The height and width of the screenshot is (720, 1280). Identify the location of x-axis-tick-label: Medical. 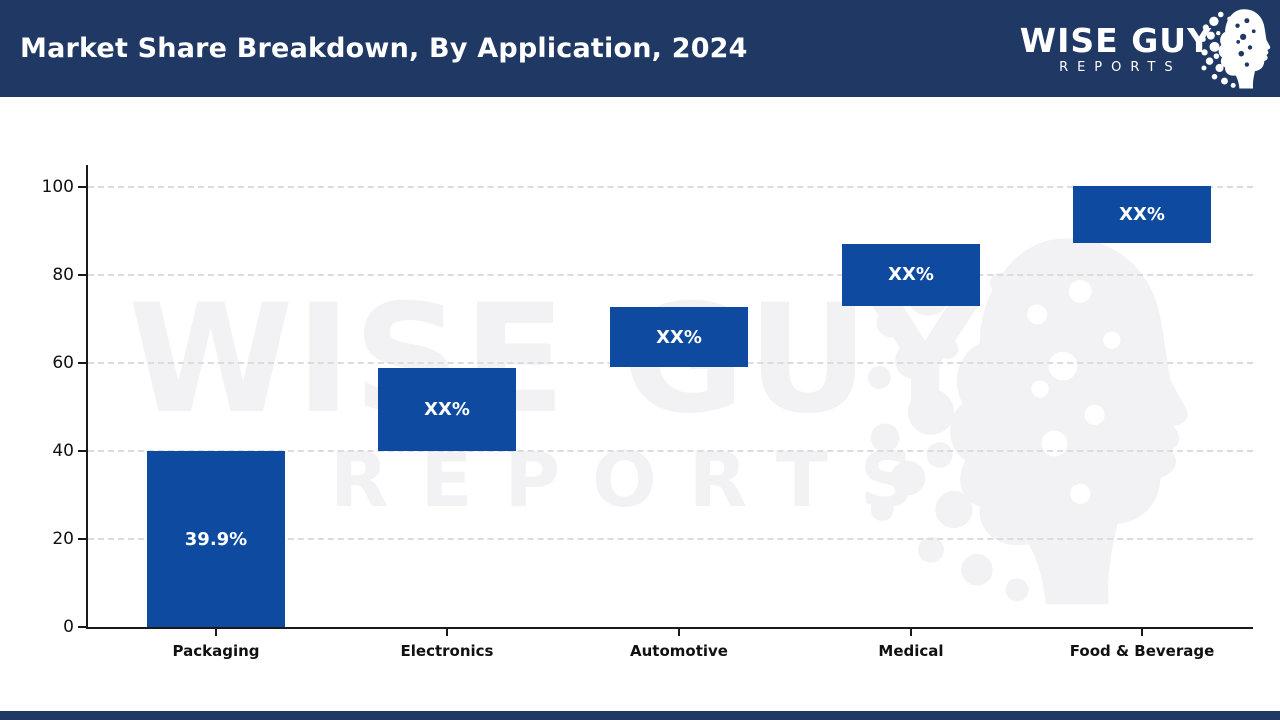
(911, 651).